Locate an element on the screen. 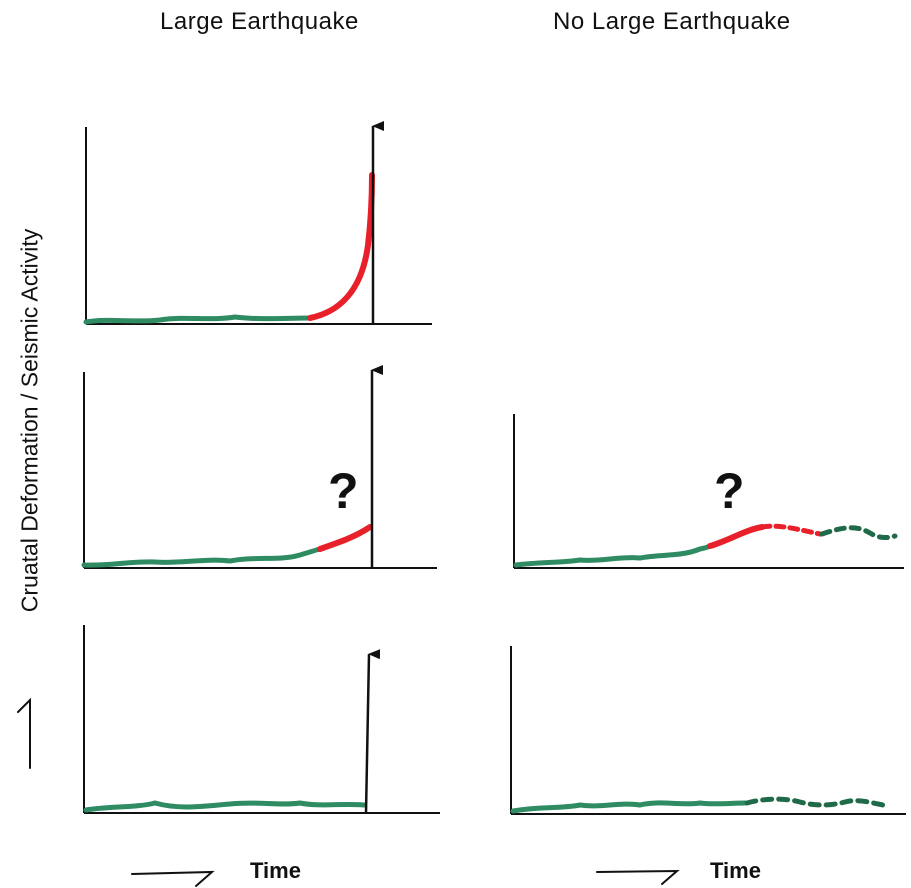 The width and height of the screenshot is (911, 888). time-arrow-symbol-right is located at coordinates (638, 877).